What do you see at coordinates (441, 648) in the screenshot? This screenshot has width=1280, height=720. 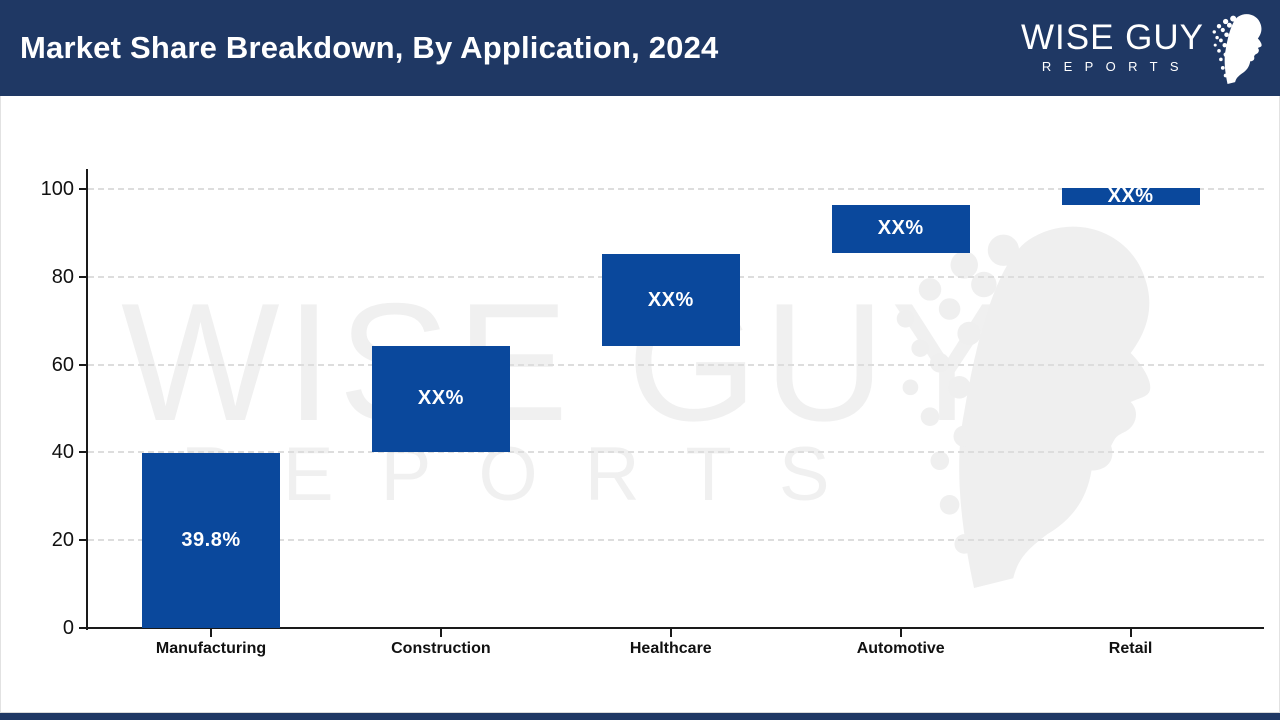 I see `x-tick-label: Construction` at bounding box center [441, 648].